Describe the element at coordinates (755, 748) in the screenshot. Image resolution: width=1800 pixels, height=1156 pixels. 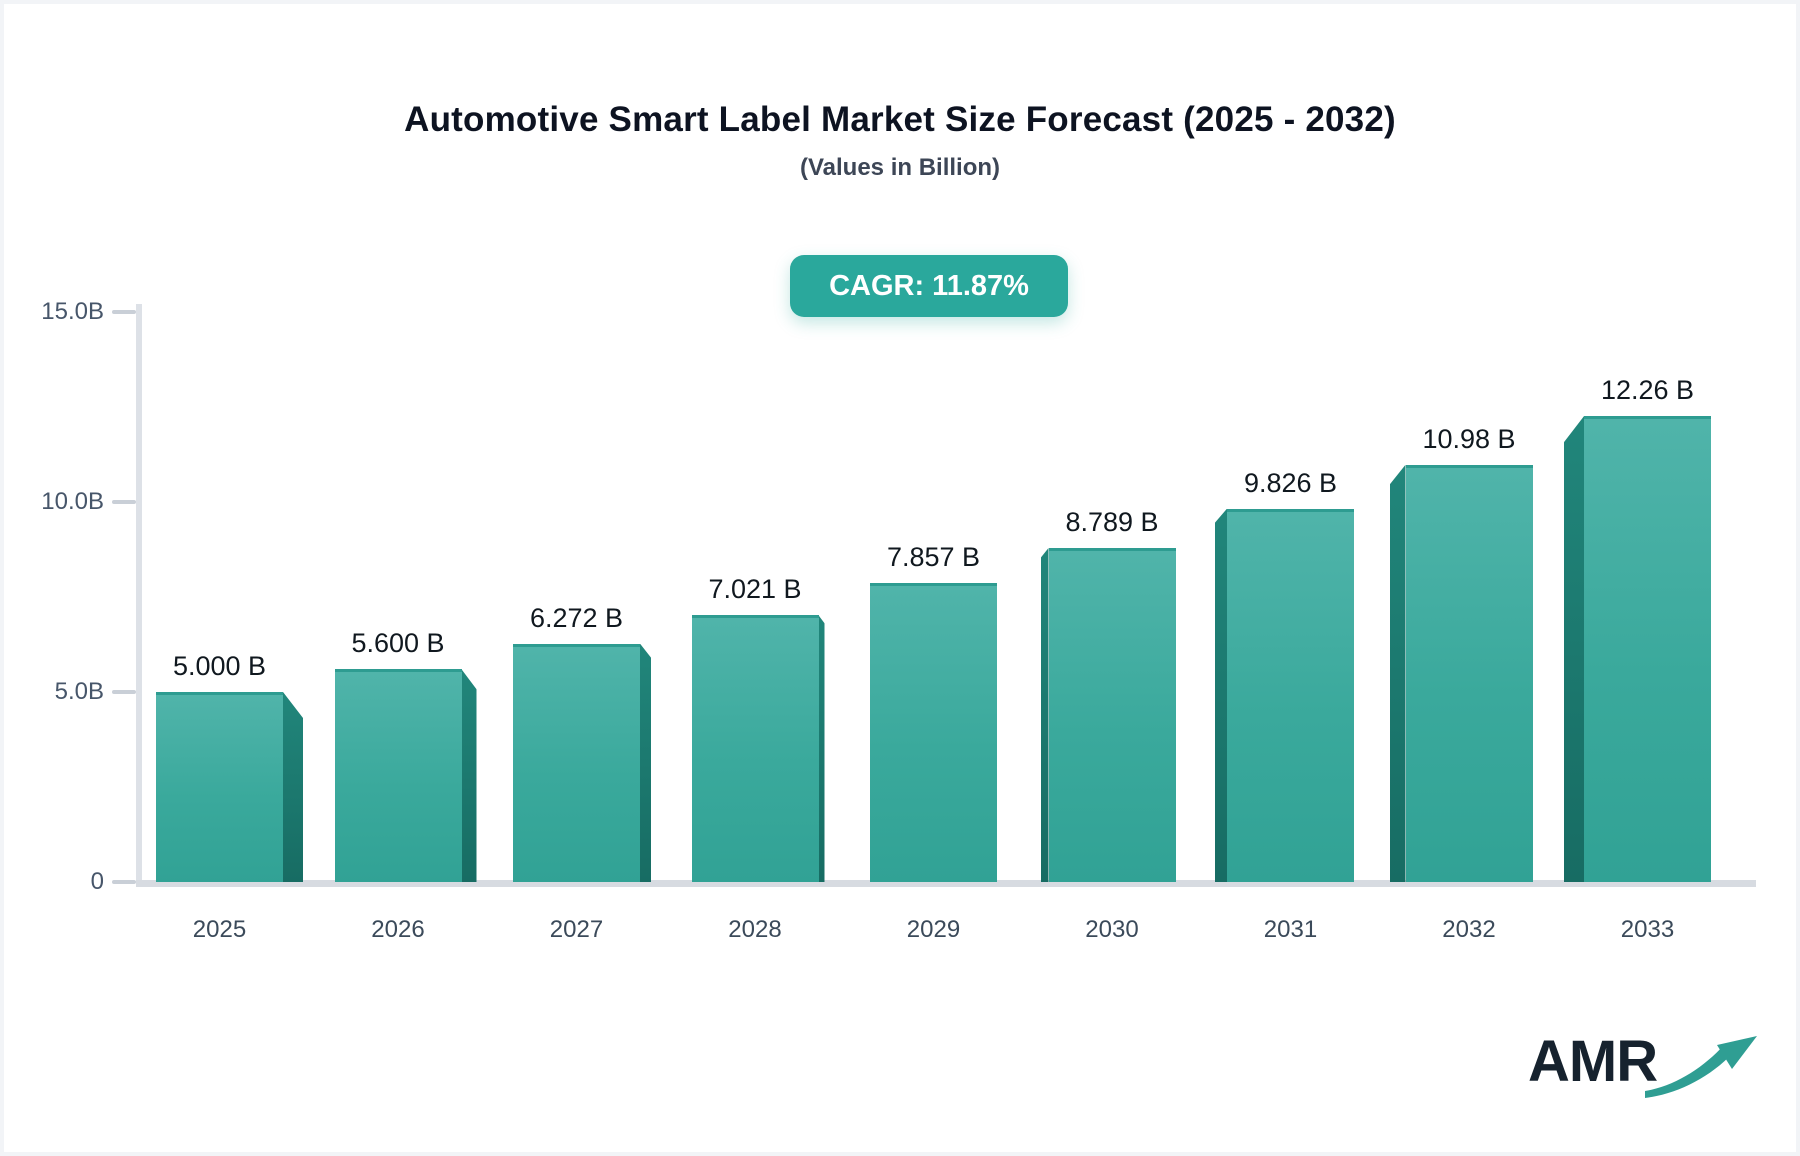
I see `bar-2028` at that location.